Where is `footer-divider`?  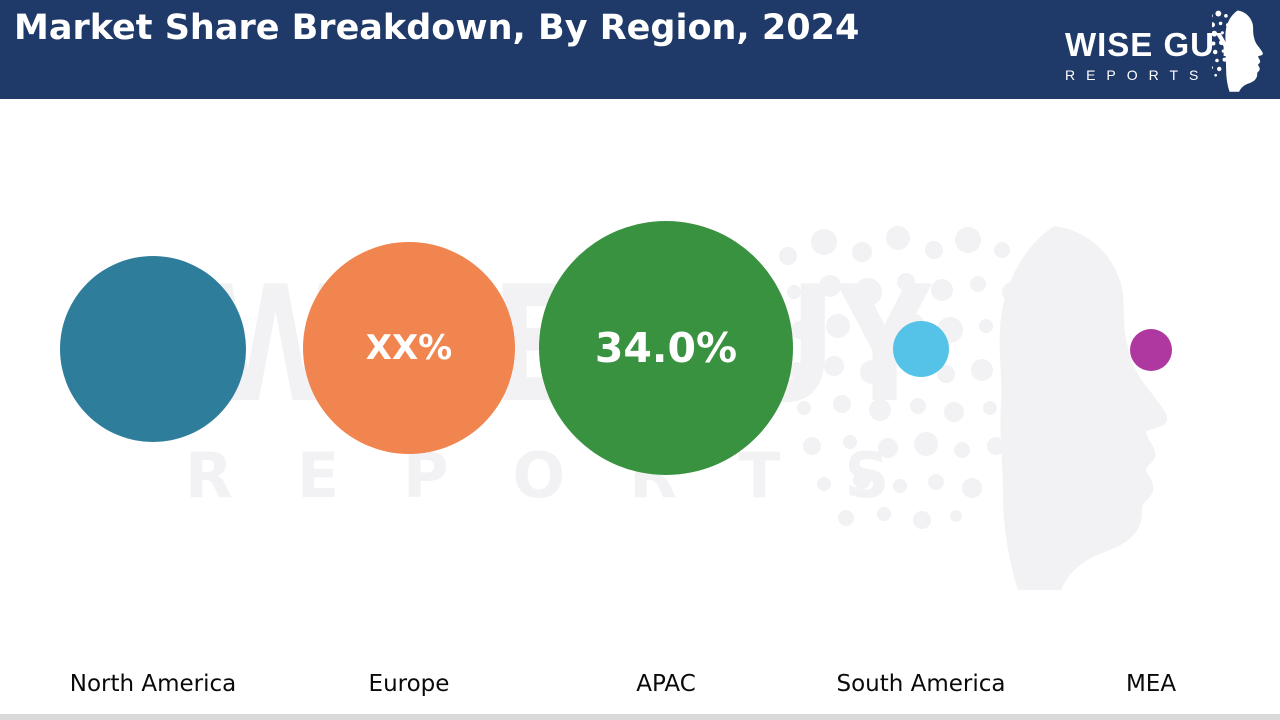 footer-divider is located at coordinates (640, 717).